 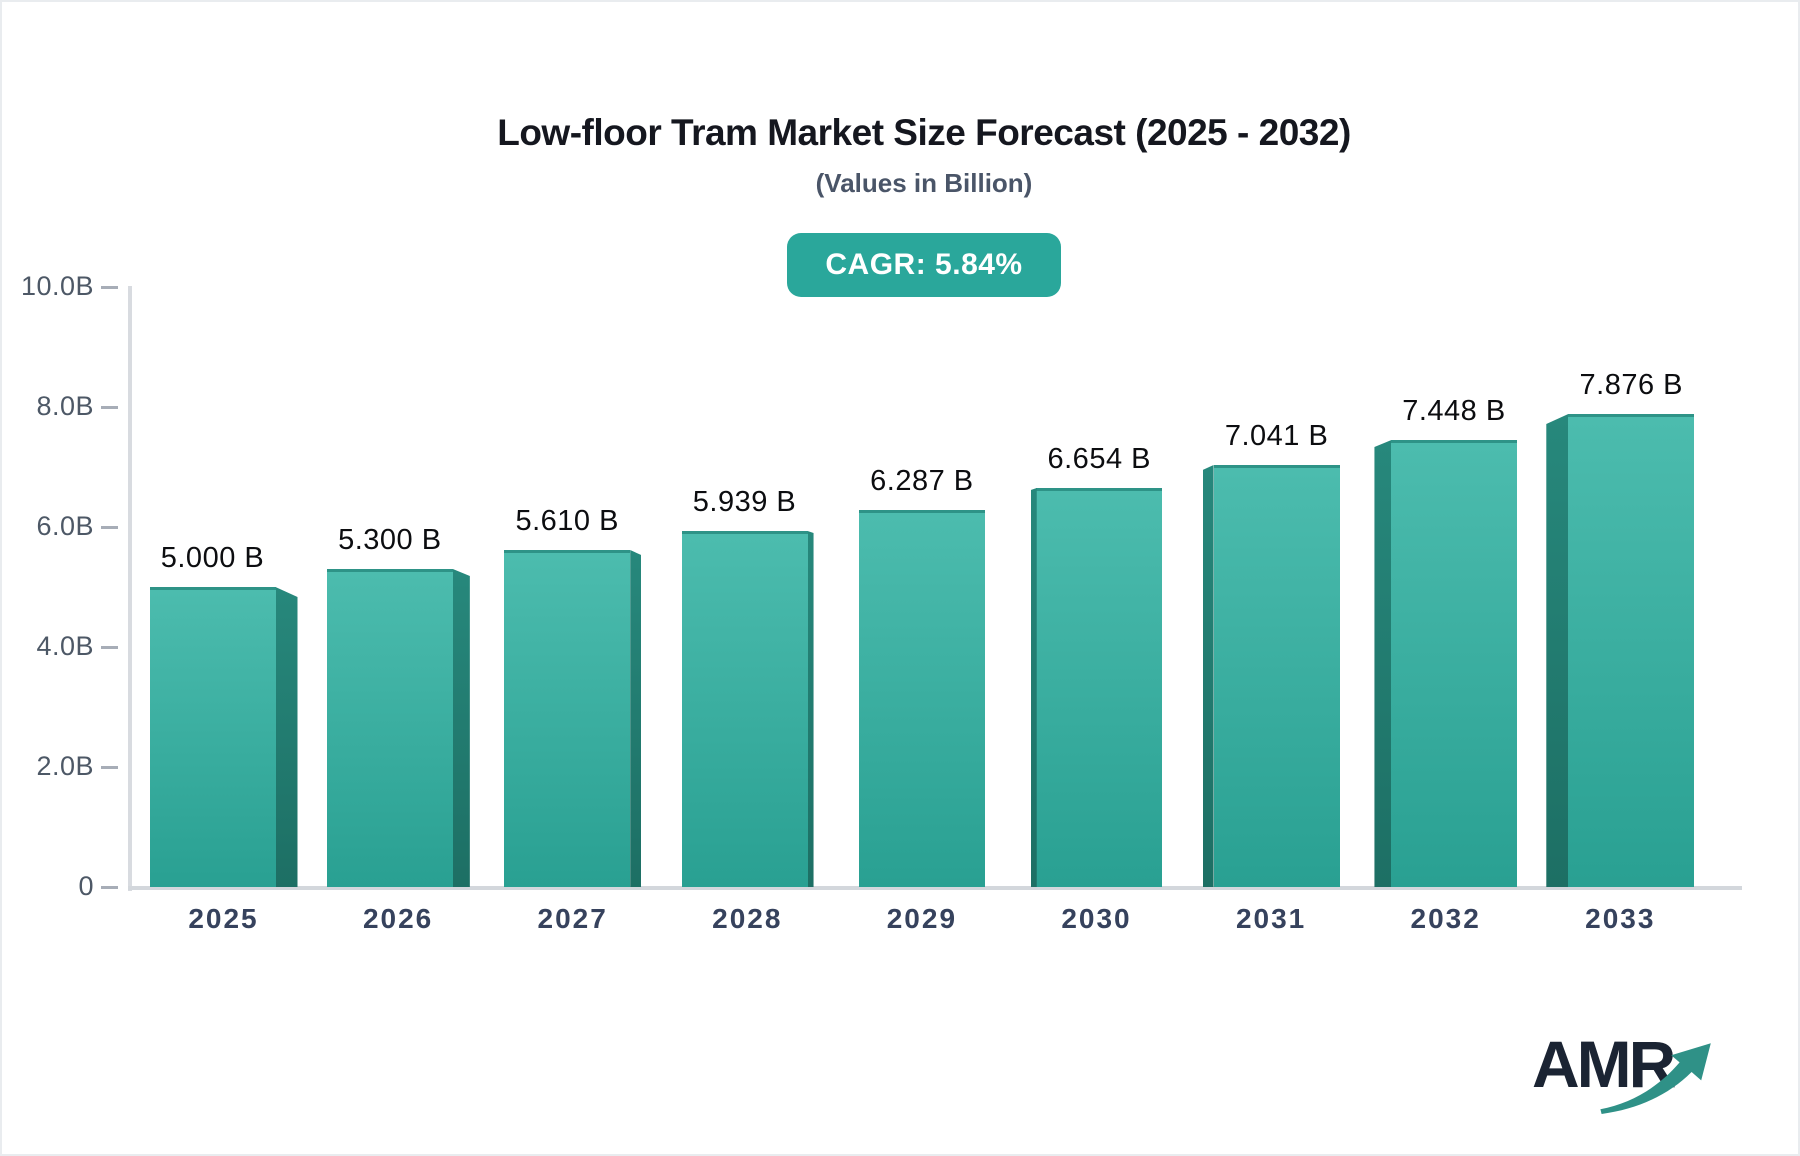 I want to click on x-axis-line, so click(x=935, y=888).